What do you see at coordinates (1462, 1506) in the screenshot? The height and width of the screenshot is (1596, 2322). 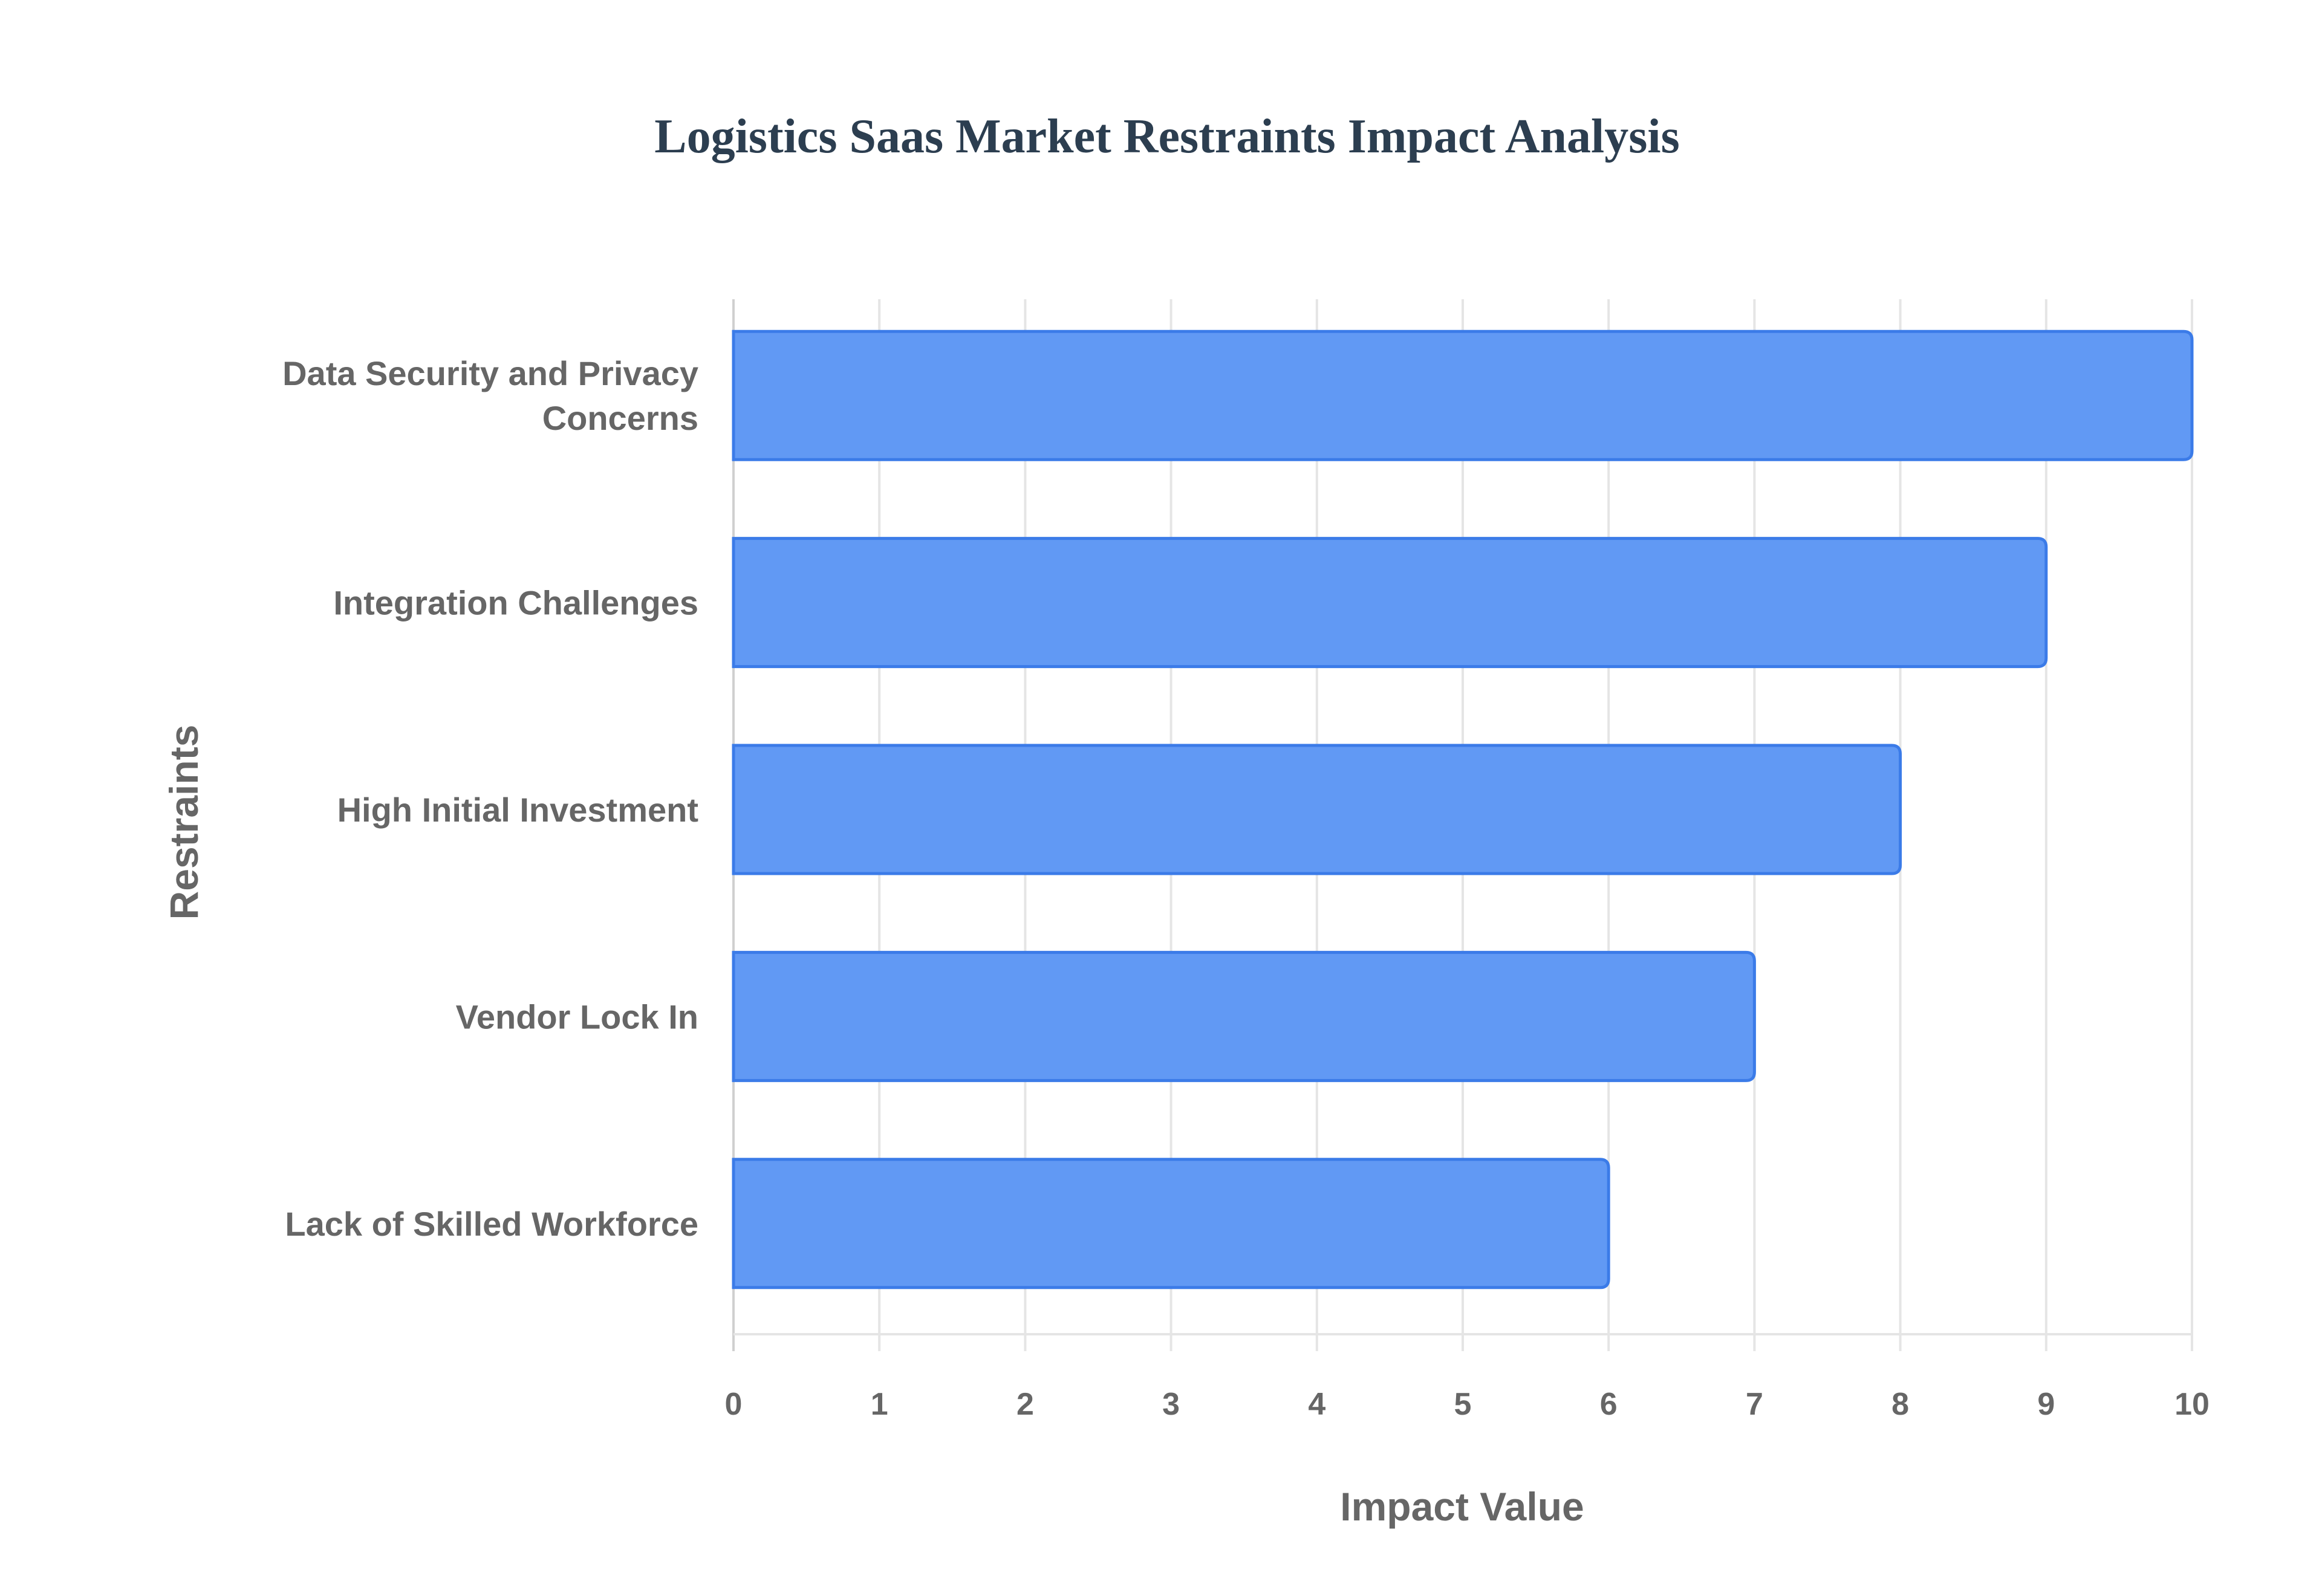 I see `x-axis-title: Impact Value` at bounding box center [1462, 1506].